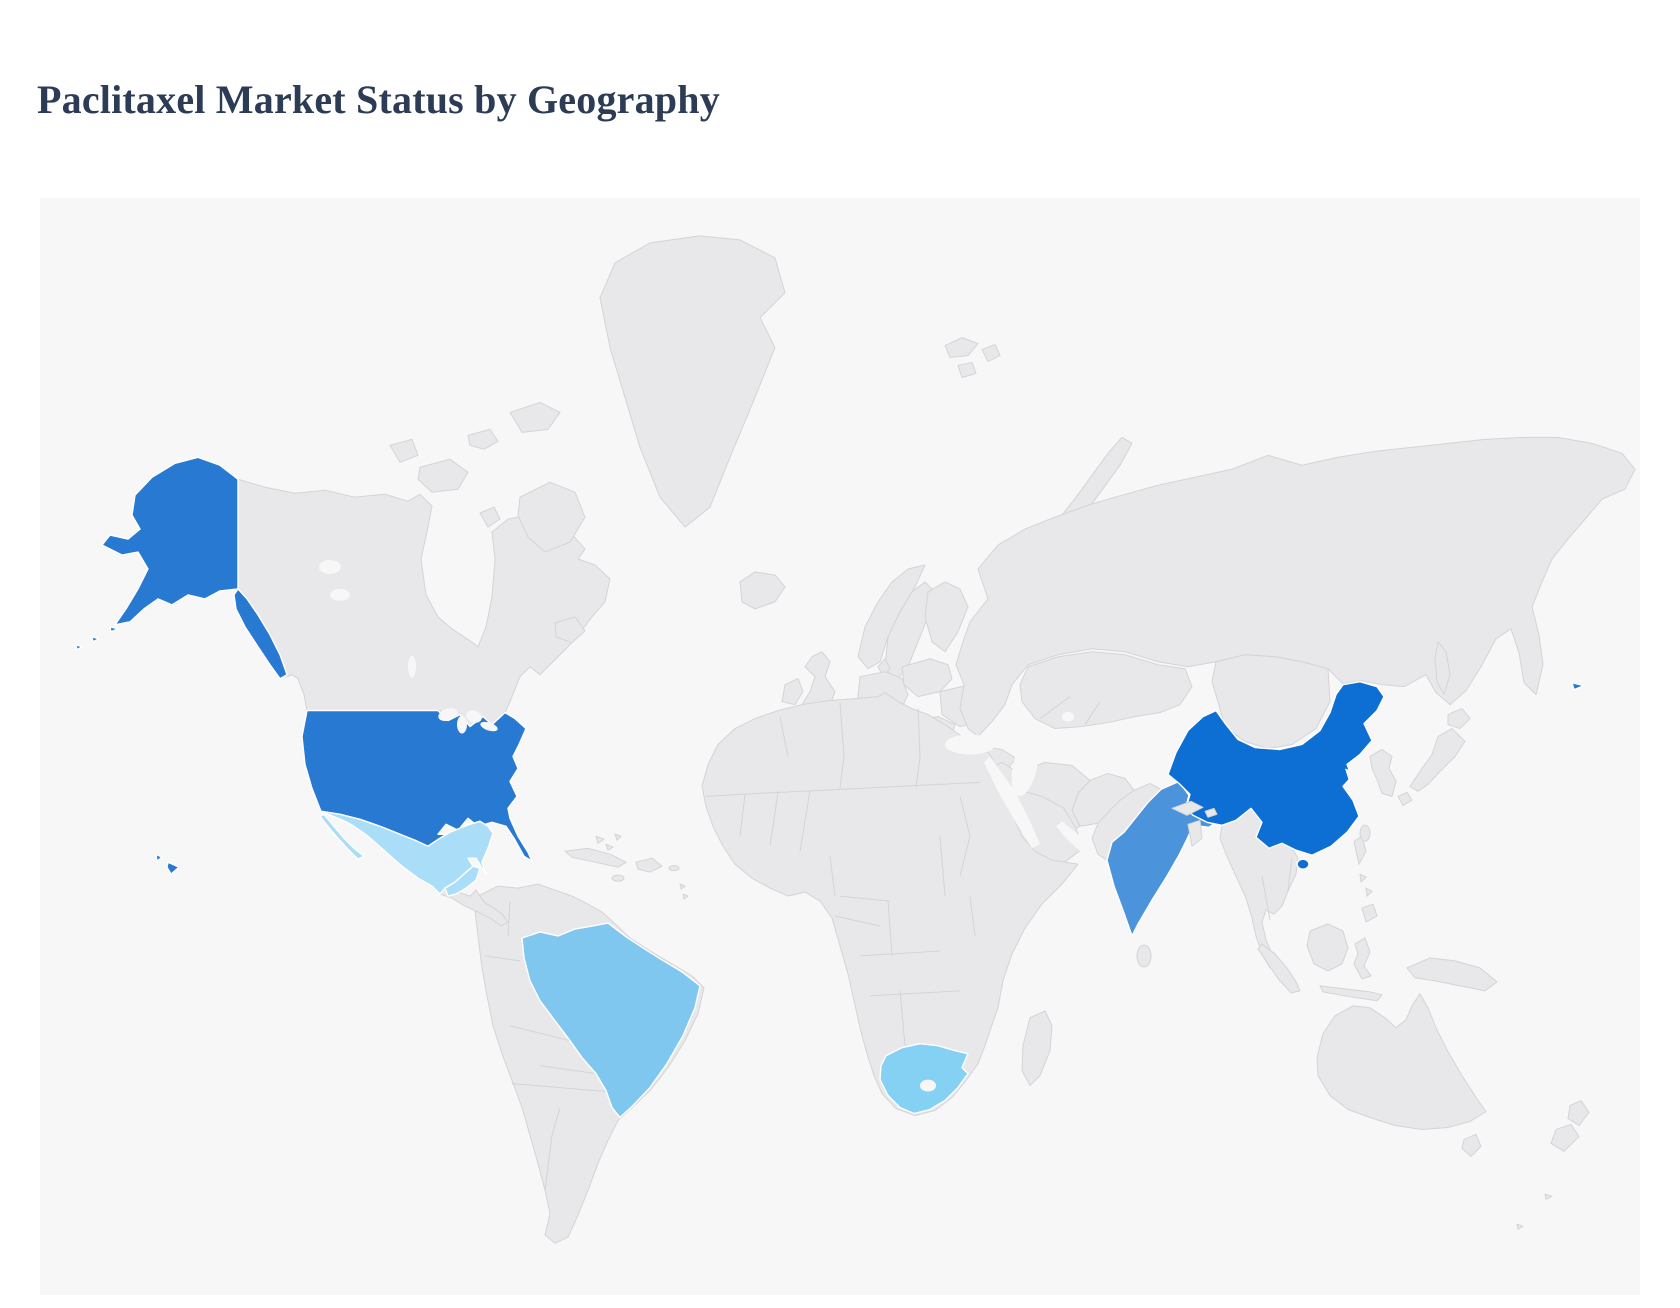 The height and width of the screenshot is (1308, 1680). I want to click on country-canada-newfoundland, so click(570, 630).